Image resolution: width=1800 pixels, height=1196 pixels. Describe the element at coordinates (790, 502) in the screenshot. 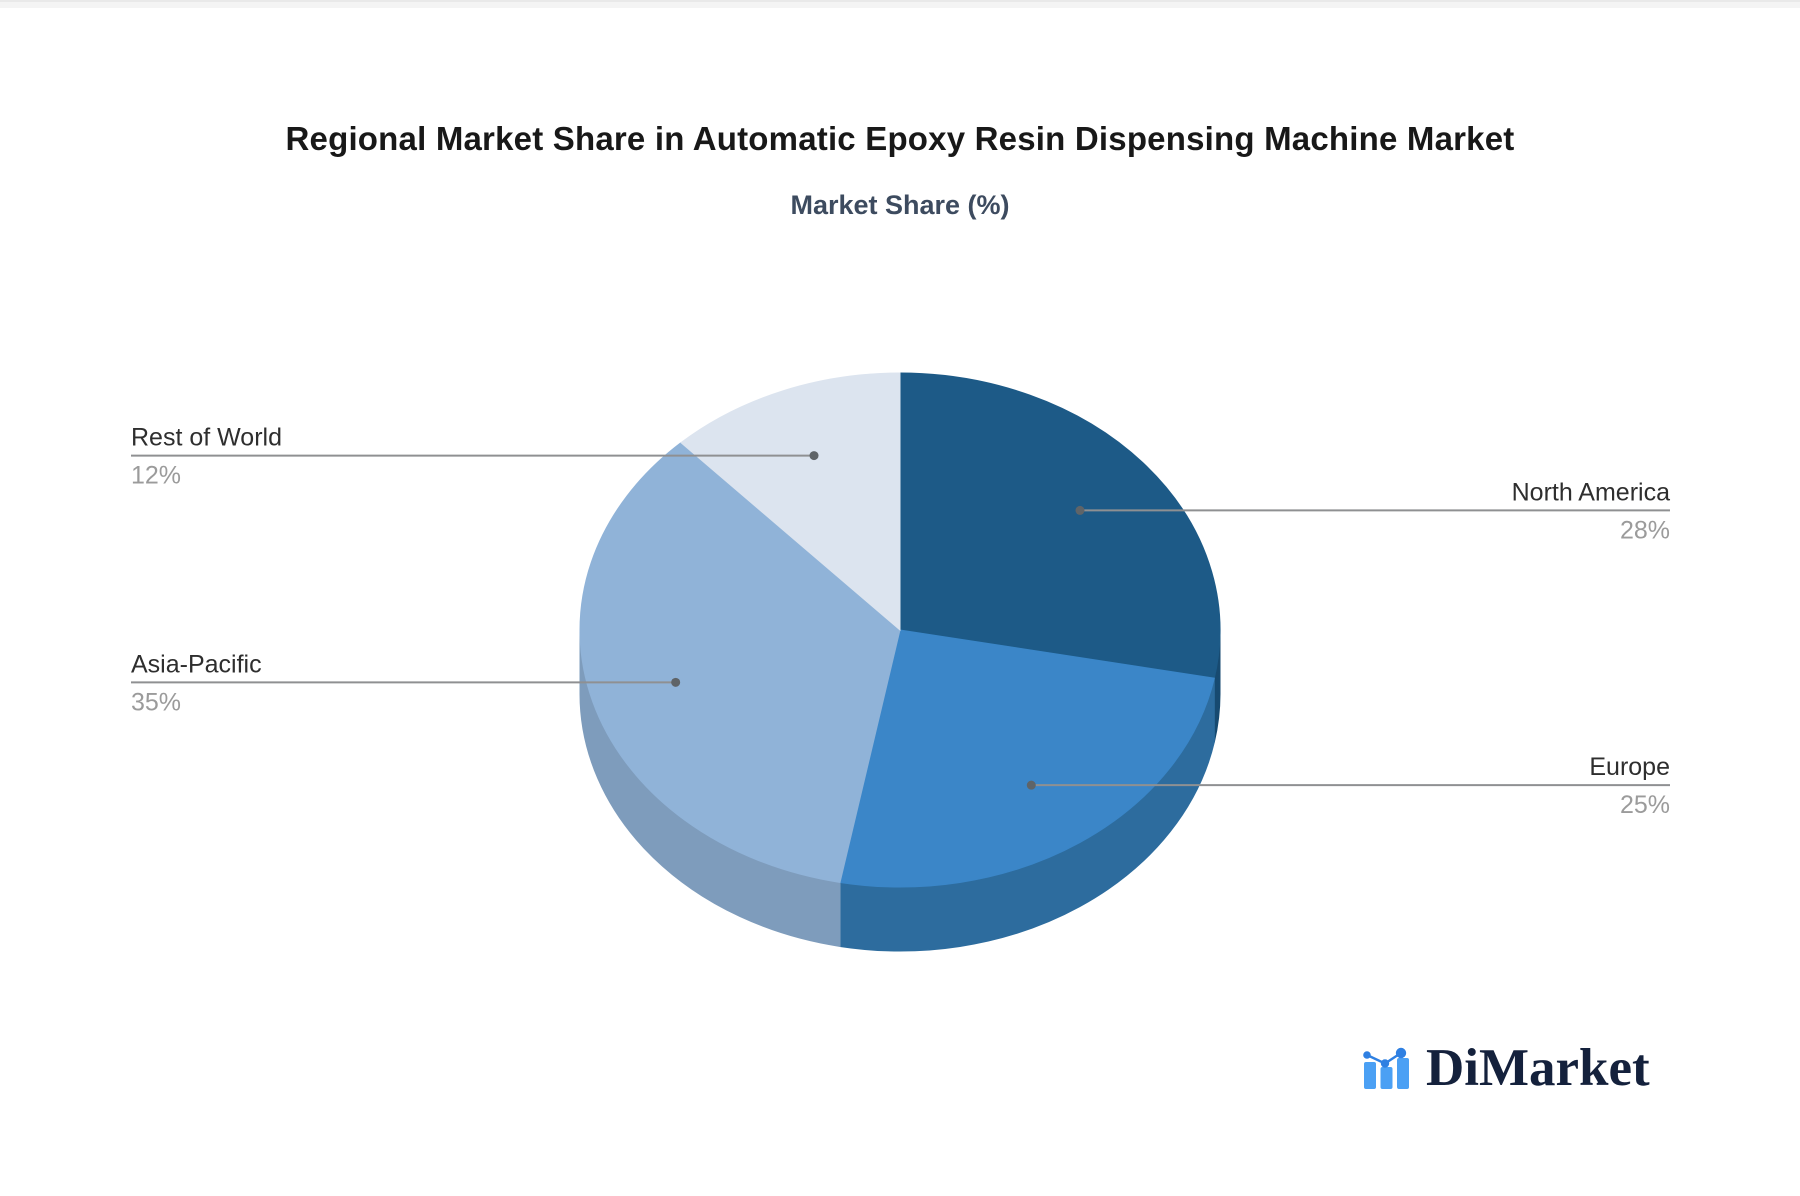

I see `pie-slice-rest-of-world` at that location.